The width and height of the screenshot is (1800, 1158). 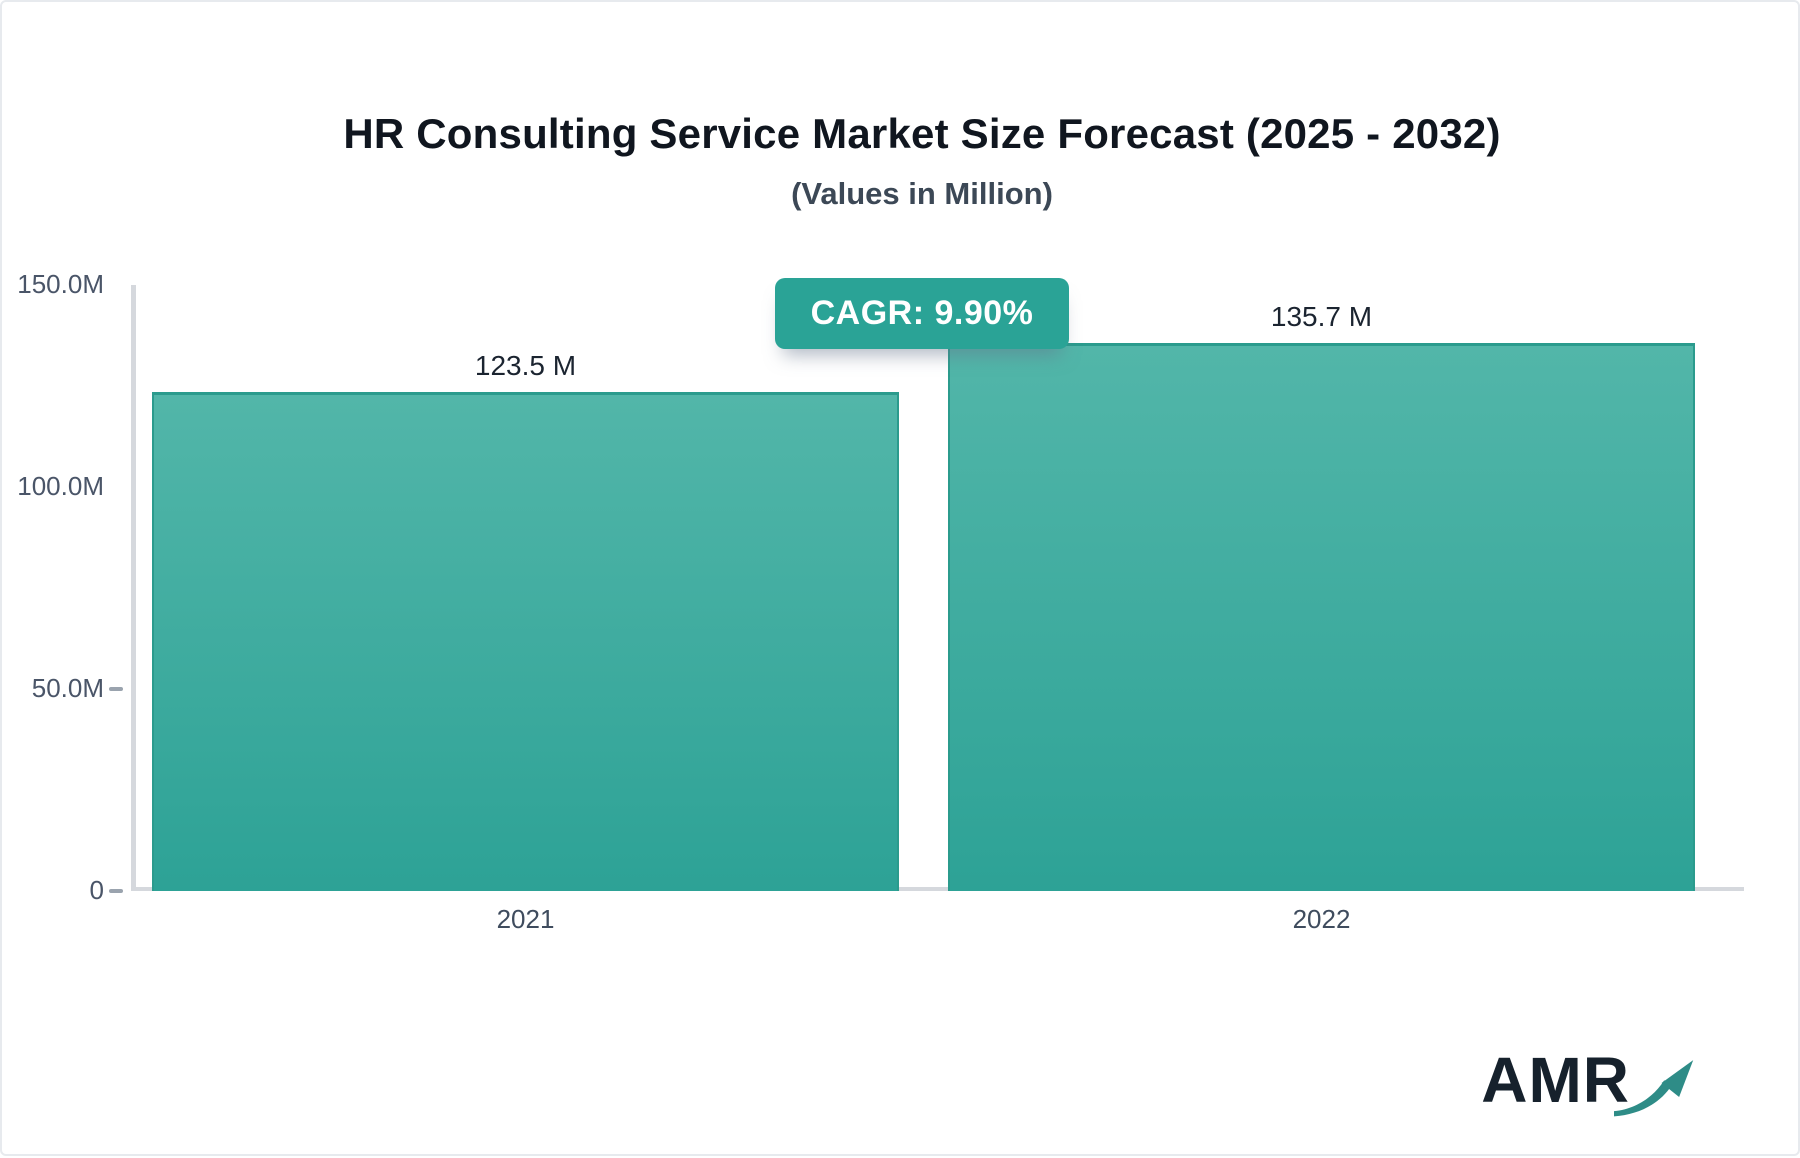 I want to click on y-axis-tick-label: 50.0M, so click(x=67, y=688).